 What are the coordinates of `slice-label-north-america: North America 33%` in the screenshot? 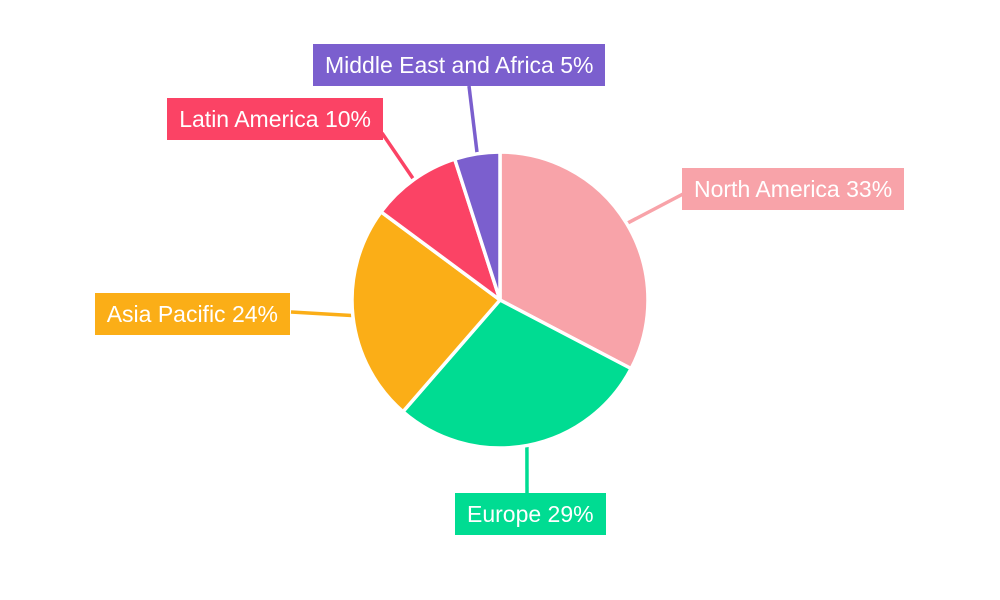 It's located at (793, 189).